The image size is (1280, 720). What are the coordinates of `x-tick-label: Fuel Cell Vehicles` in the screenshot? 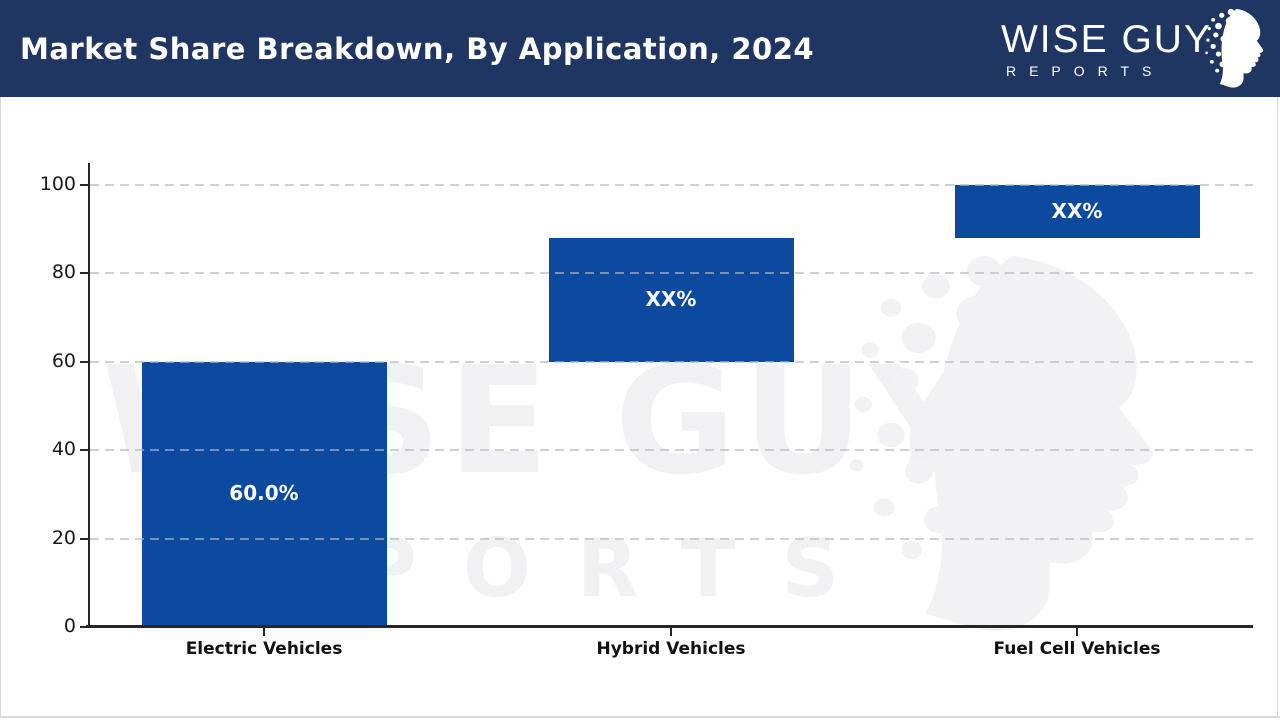 It's located at (1077, 649).